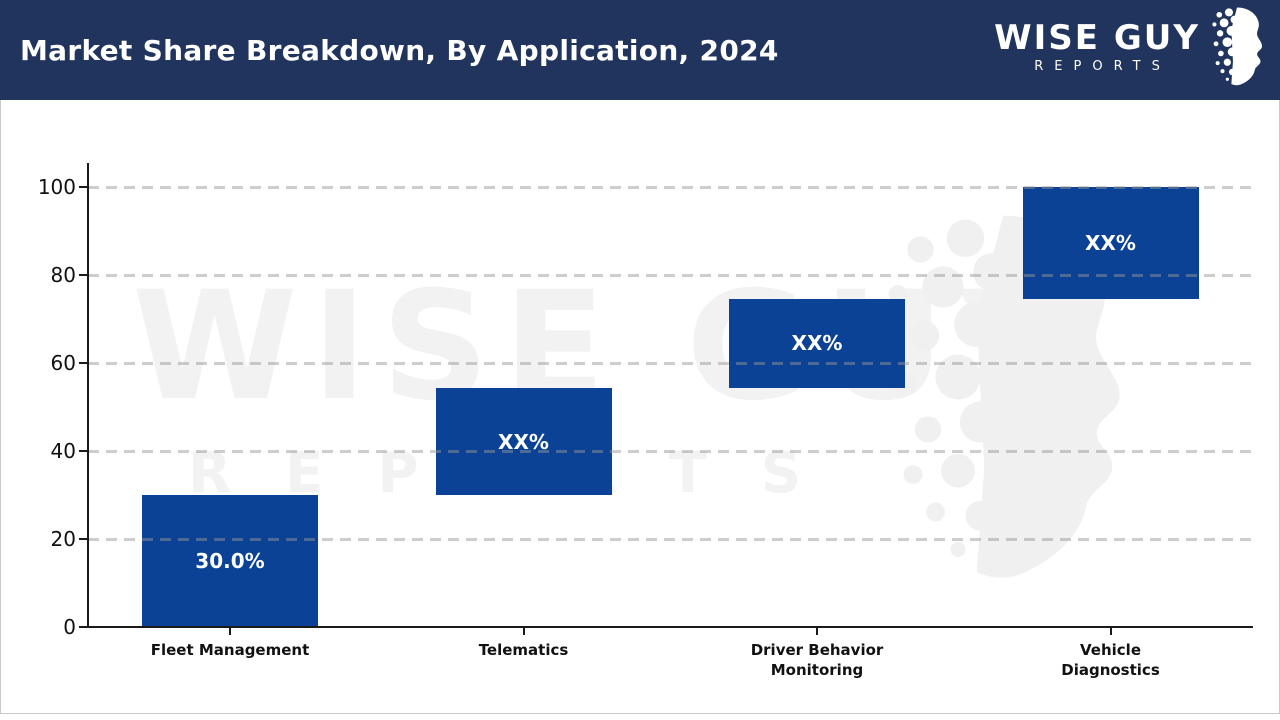  Describe the element at coordinates (1111, 660) in the screenshot. I see `x-category-label: Vehicle Diagnostics` at that location.